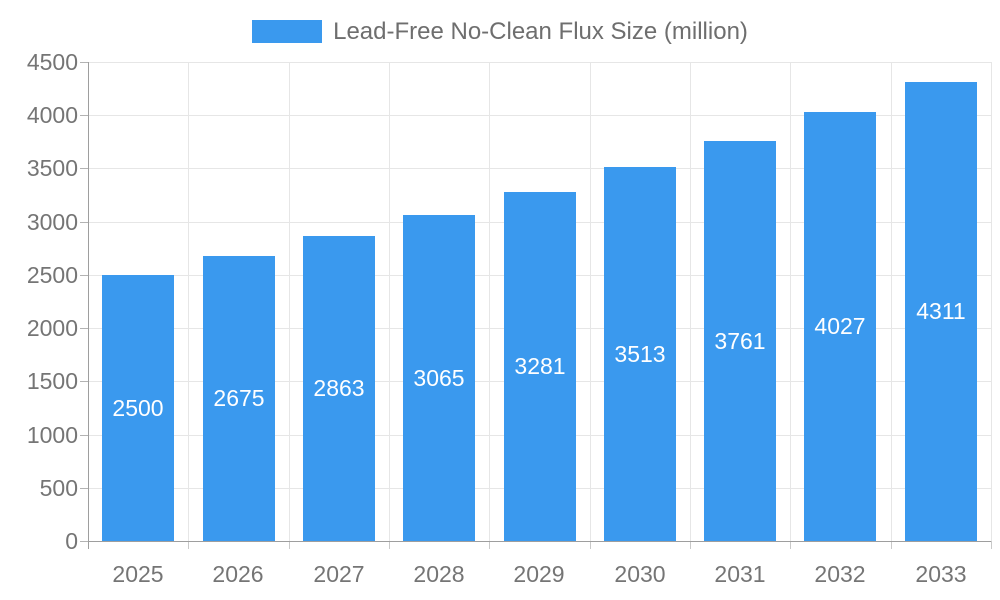 The image size is (1000, 600). I want to click on x-axis-tick-label: 2027, so click(339, 574).